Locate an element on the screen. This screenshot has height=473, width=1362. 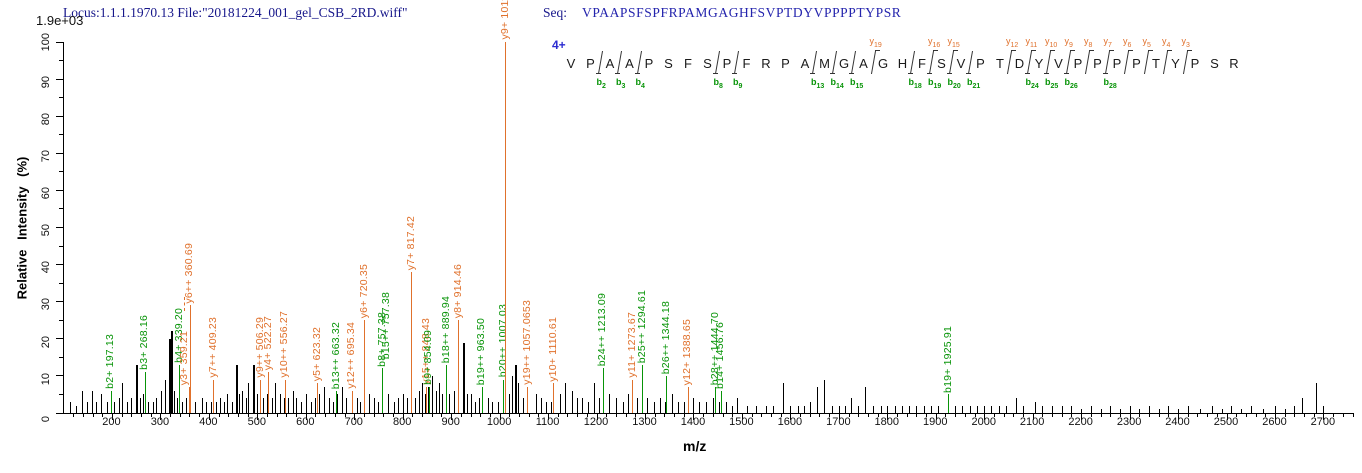
x-tick-label: 2700 is located at coordinates (1323, 422).